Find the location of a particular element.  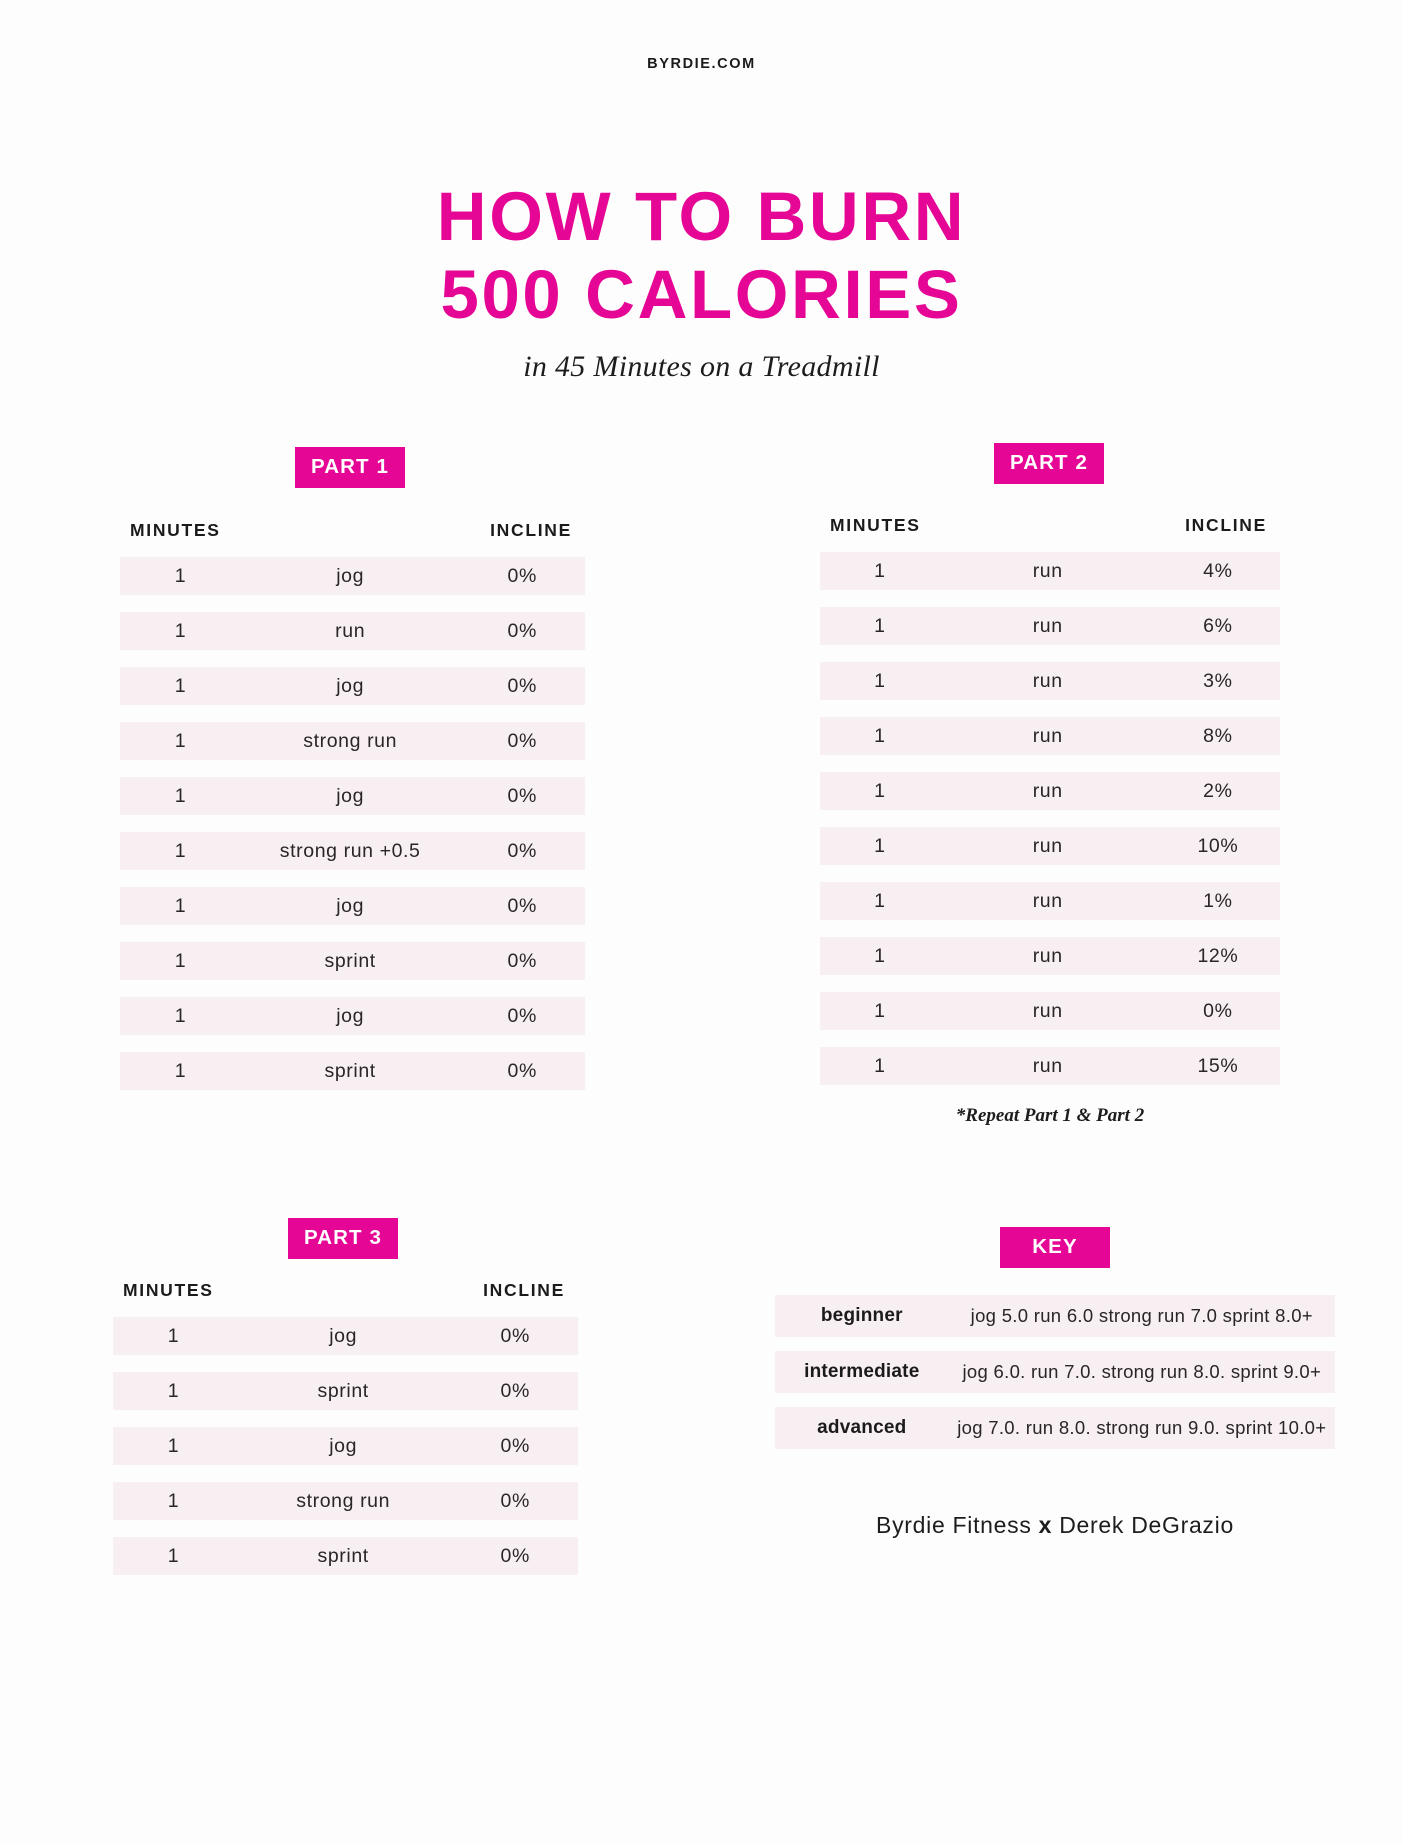

badge-key: KEY is located at coordinates (1055, 1247).